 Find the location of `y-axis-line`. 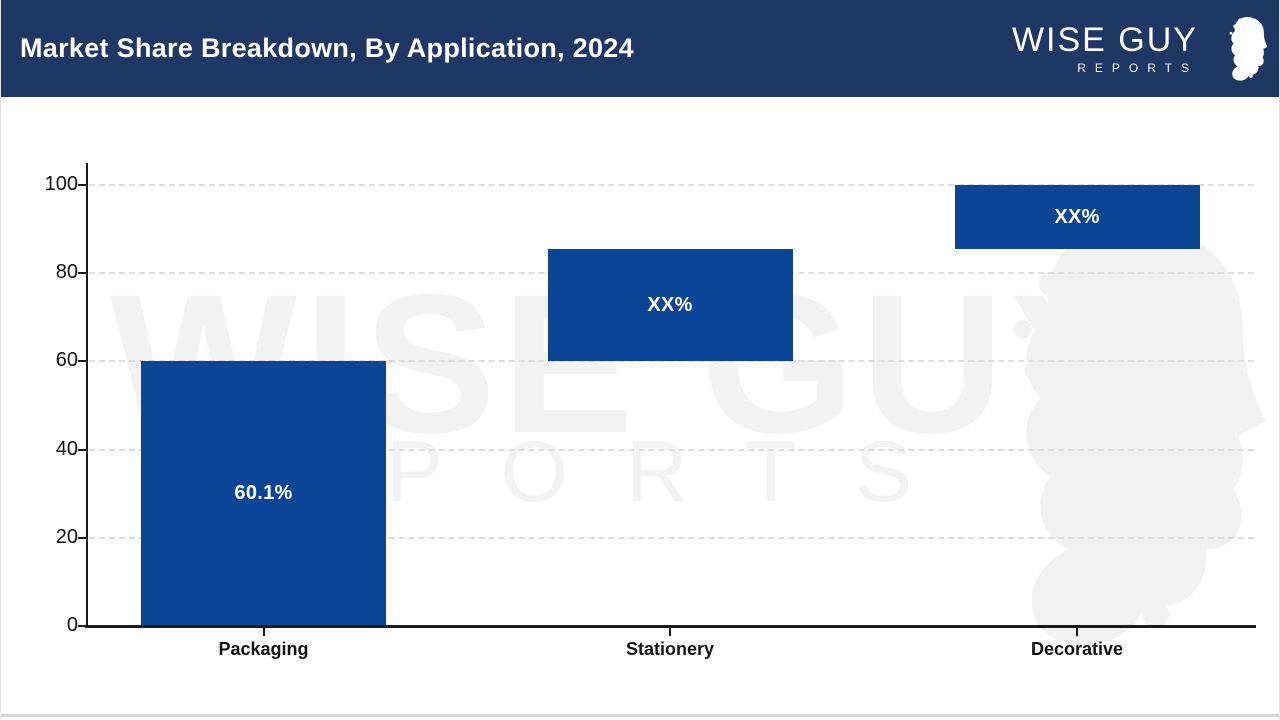

y-axis-line is located at coordinates (87, 395).